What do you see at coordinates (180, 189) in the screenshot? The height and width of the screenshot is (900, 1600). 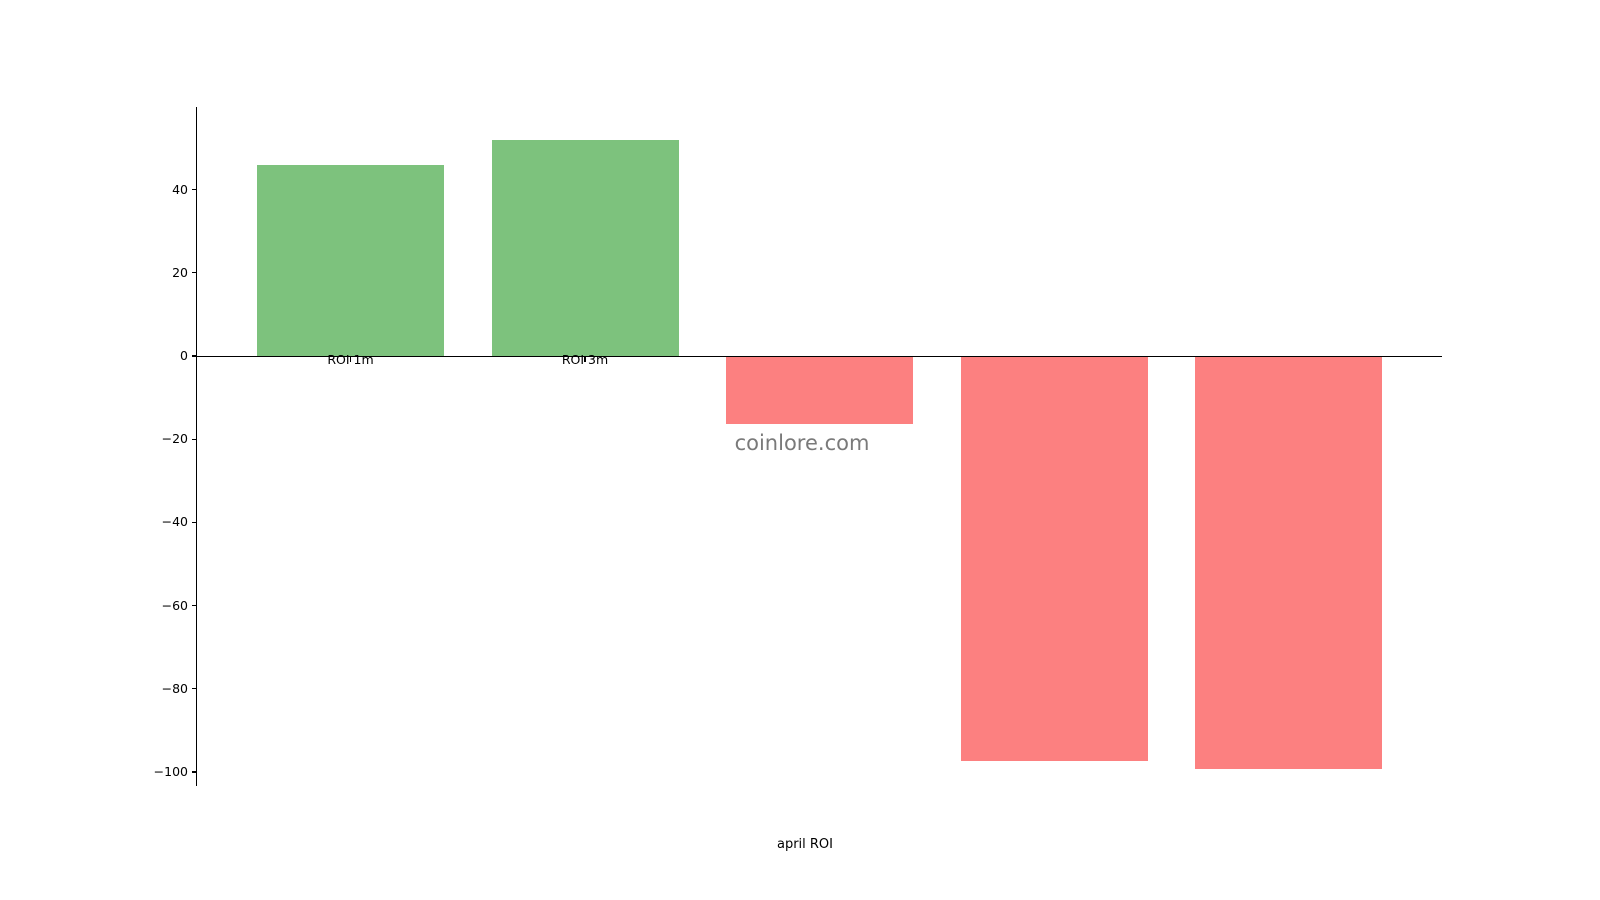 I see `y-tick-label: 40` at bounding box center [180, 189].